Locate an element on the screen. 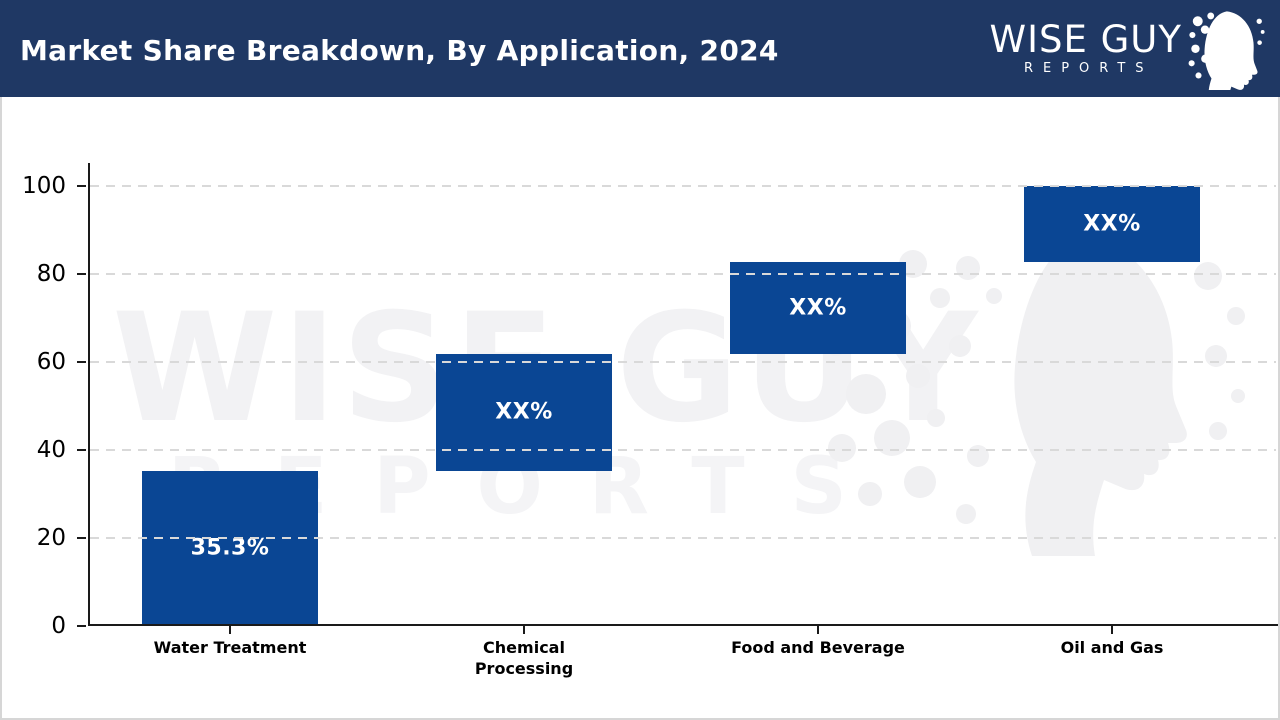 This screenshot has height=720, width=1280. page-border-bottom is located at coordinates (640, 719).